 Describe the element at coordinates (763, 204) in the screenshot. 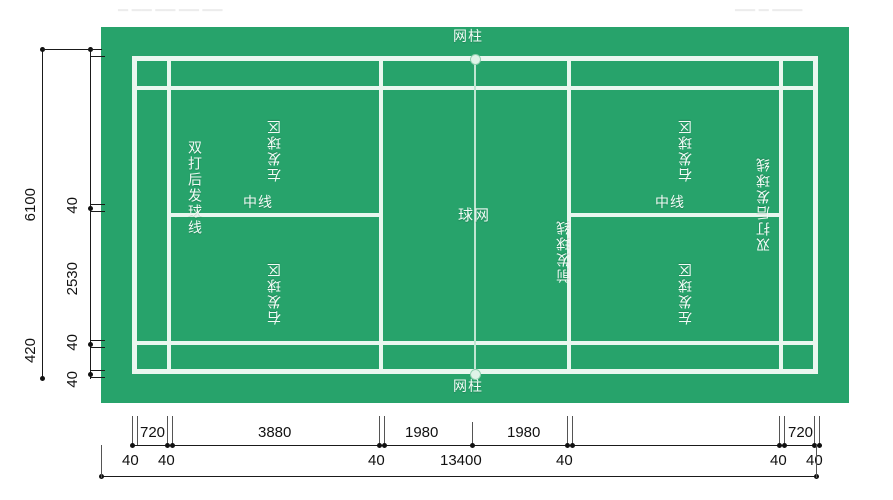

I see `label-right-doubles-long-service-line: 双打后发球线` at that location.